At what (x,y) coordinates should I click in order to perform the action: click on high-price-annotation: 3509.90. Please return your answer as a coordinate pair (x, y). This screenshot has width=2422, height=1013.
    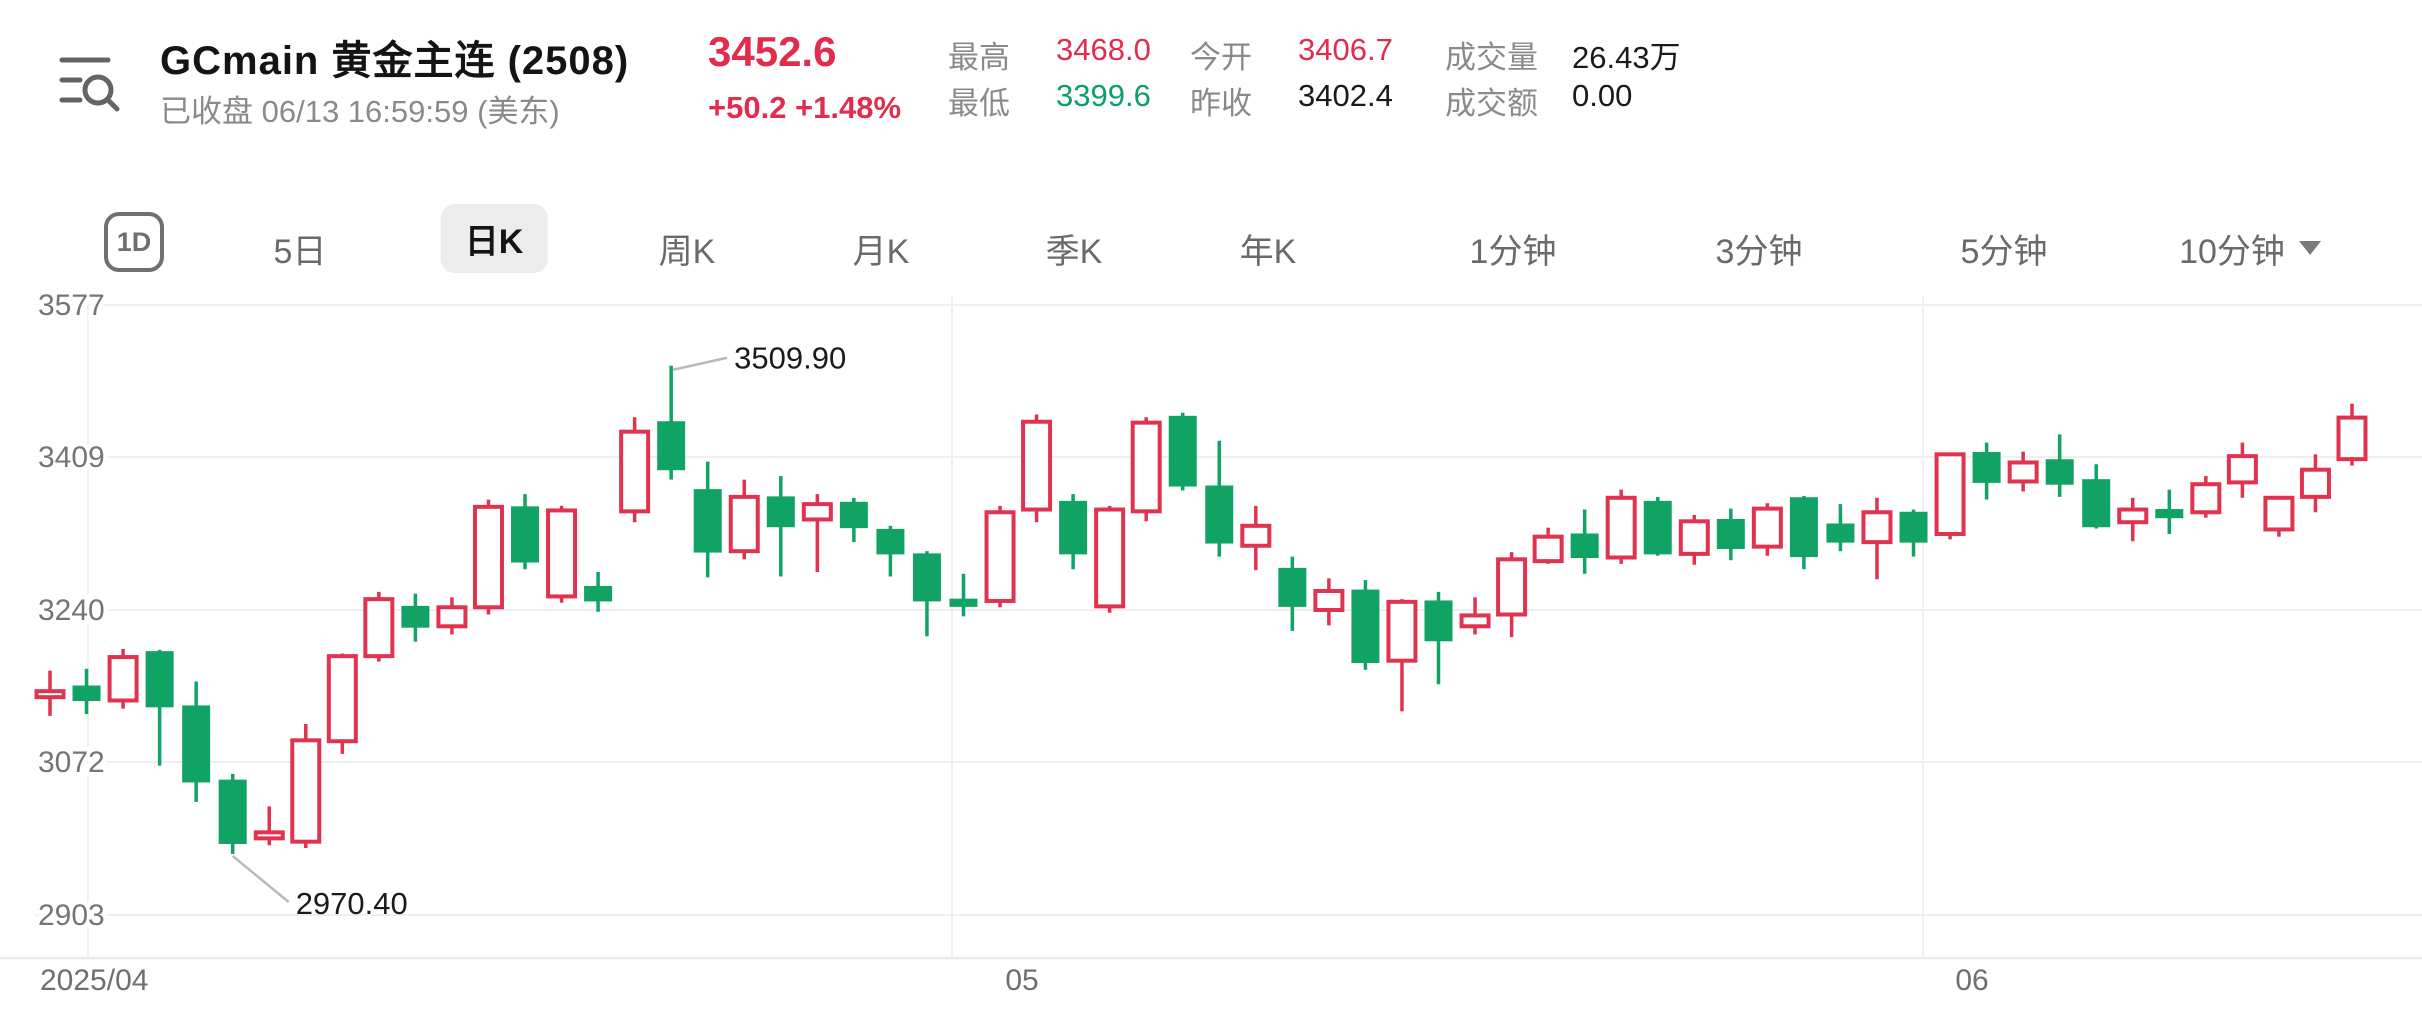
    Looking at the image, I should click on (790, 358).